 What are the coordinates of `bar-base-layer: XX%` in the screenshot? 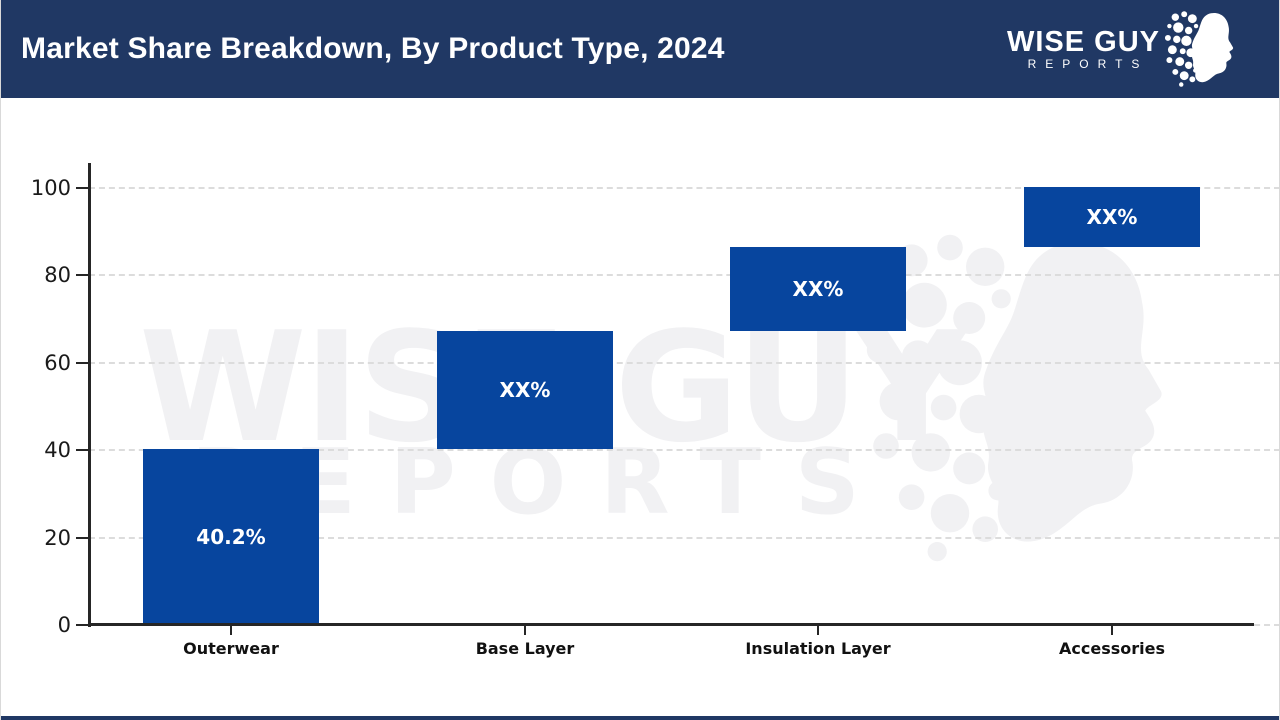 It's located at (525, 390).